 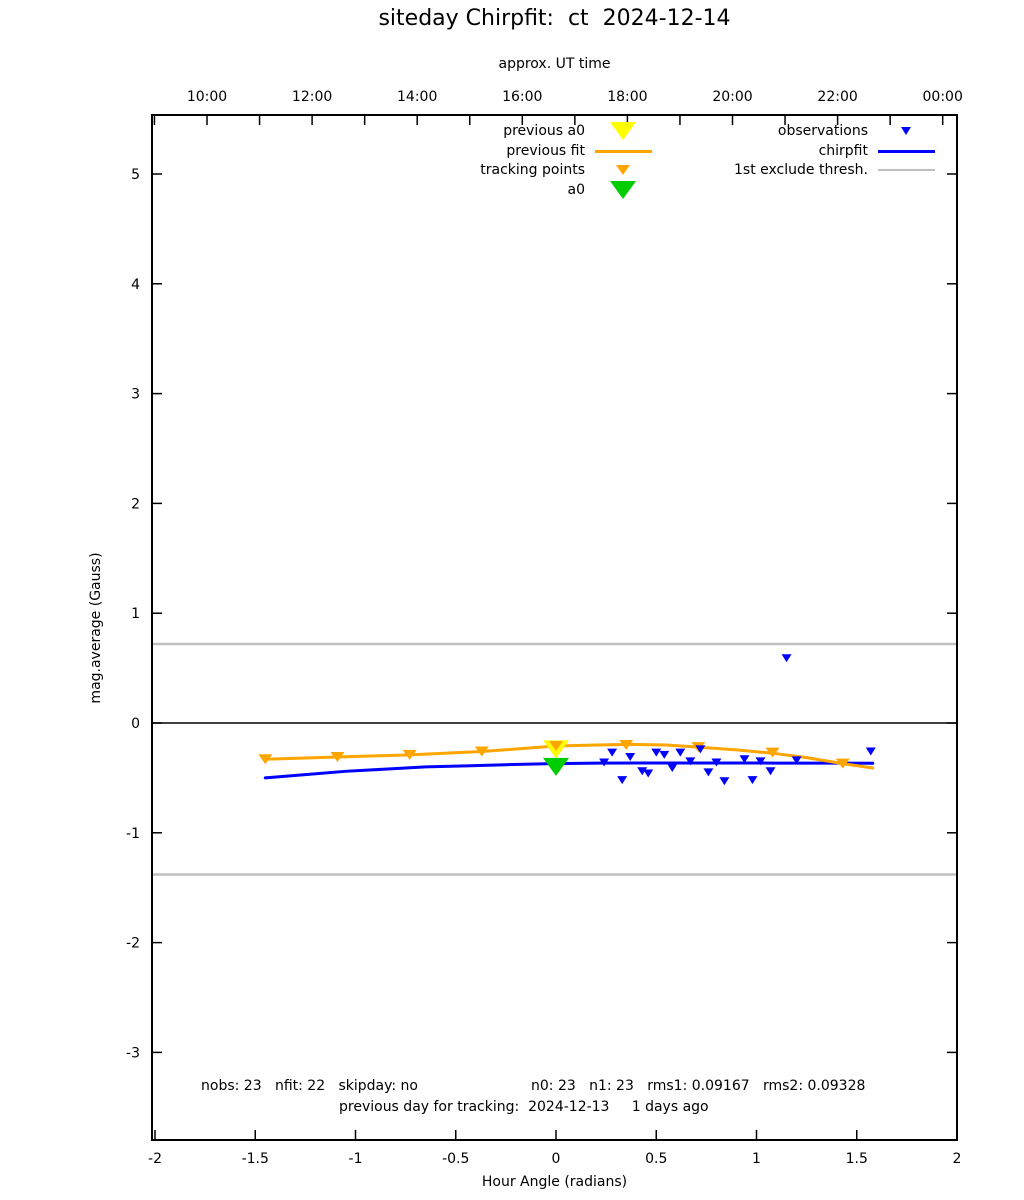 I want to click on x2-tick-label: 00:00, so click(x=943, y=97).